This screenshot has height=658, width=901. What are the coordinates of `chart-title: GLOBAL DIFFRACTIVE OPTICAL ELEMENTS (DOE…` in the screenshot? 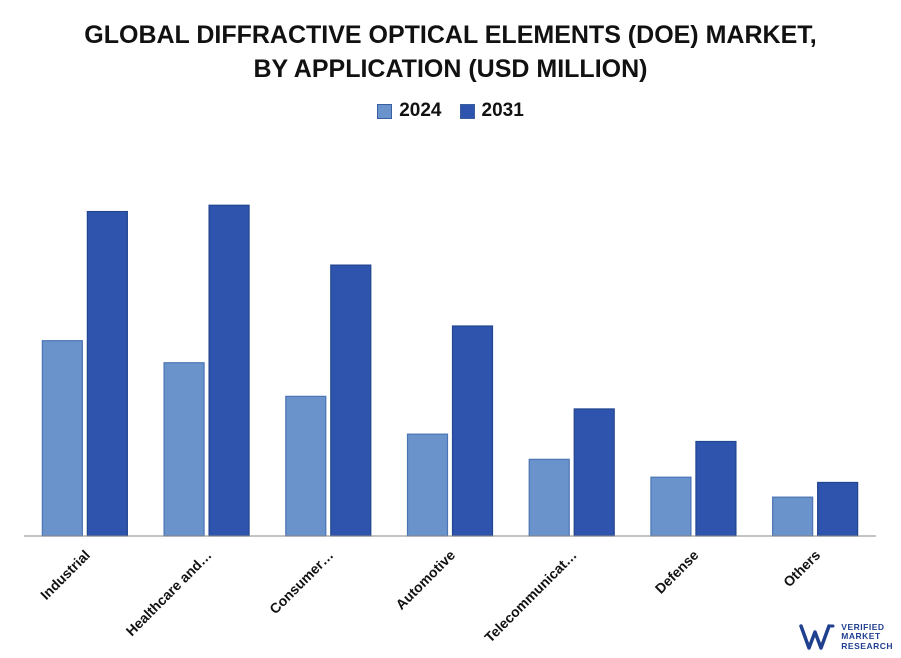 It's located at (450, 52).